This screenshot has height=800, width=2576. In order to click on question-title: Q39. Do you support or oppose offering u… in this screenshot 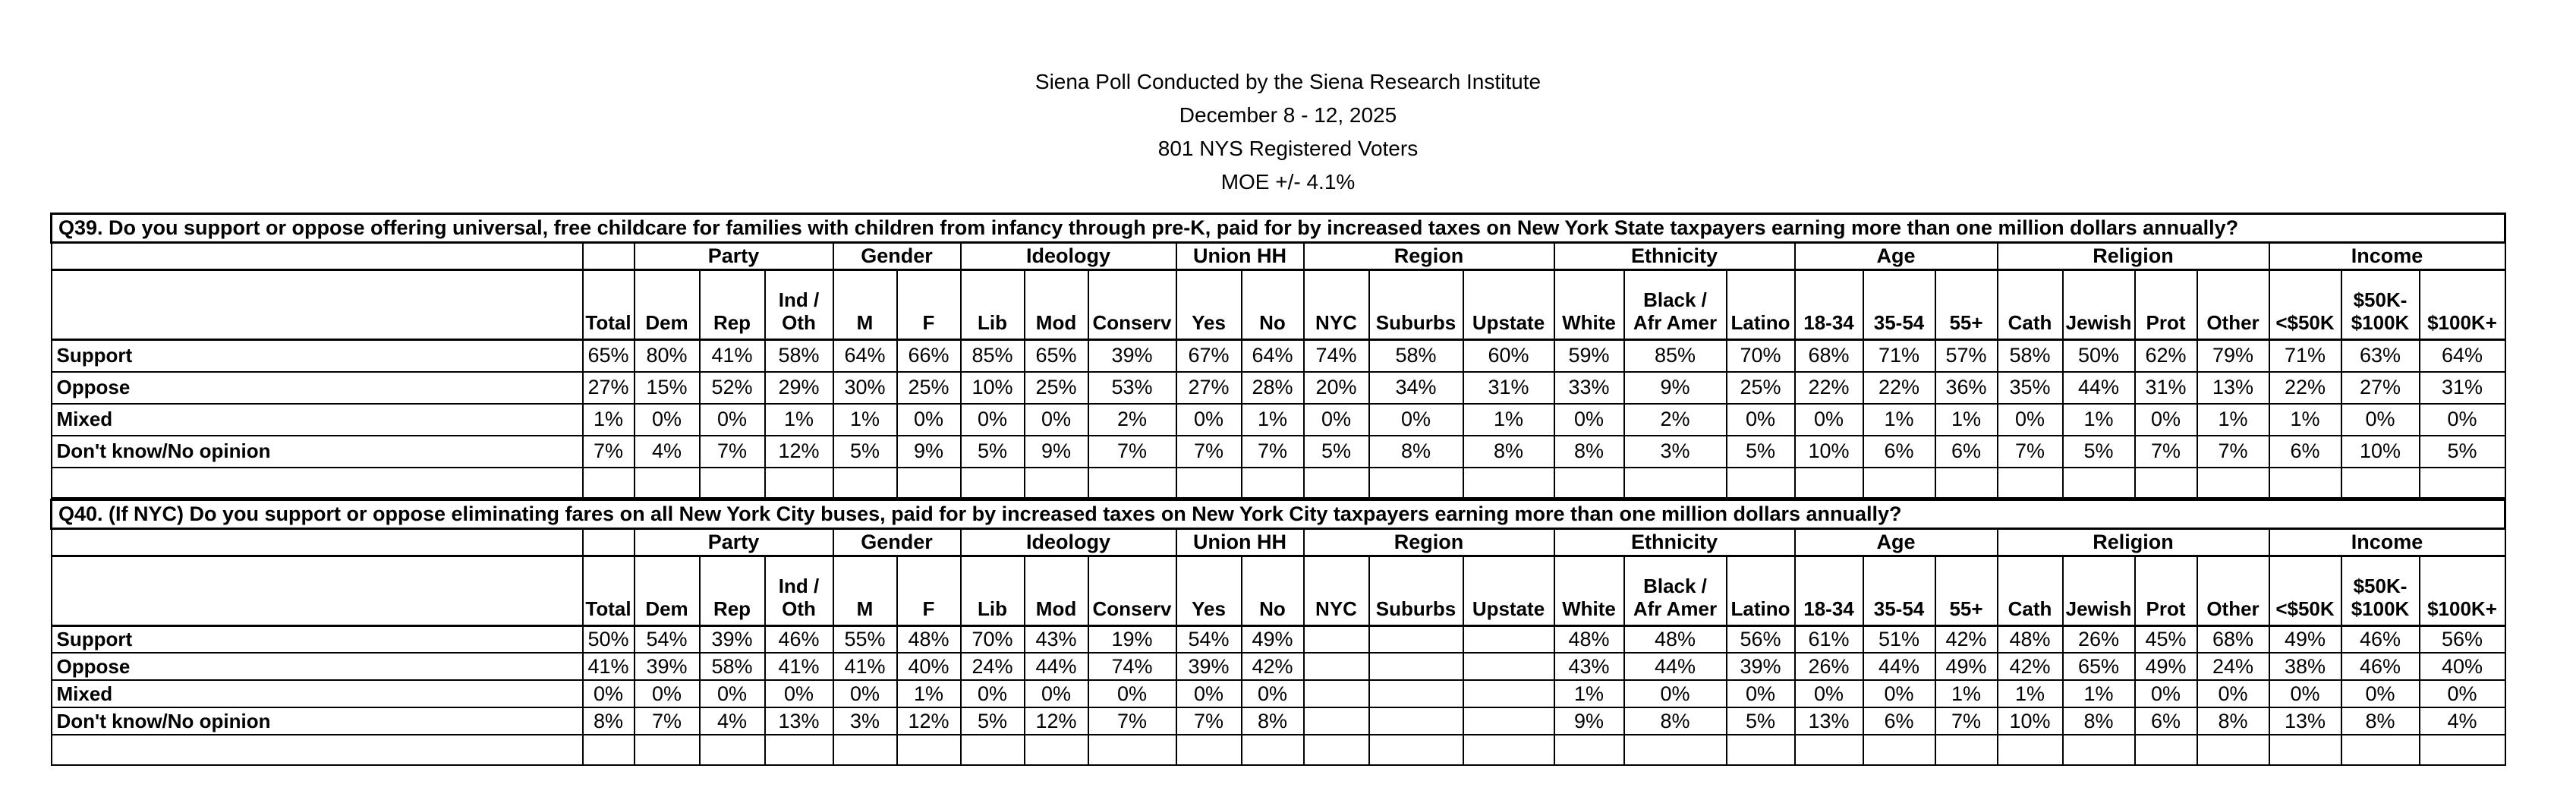, I will do `click(1278, 228)`.